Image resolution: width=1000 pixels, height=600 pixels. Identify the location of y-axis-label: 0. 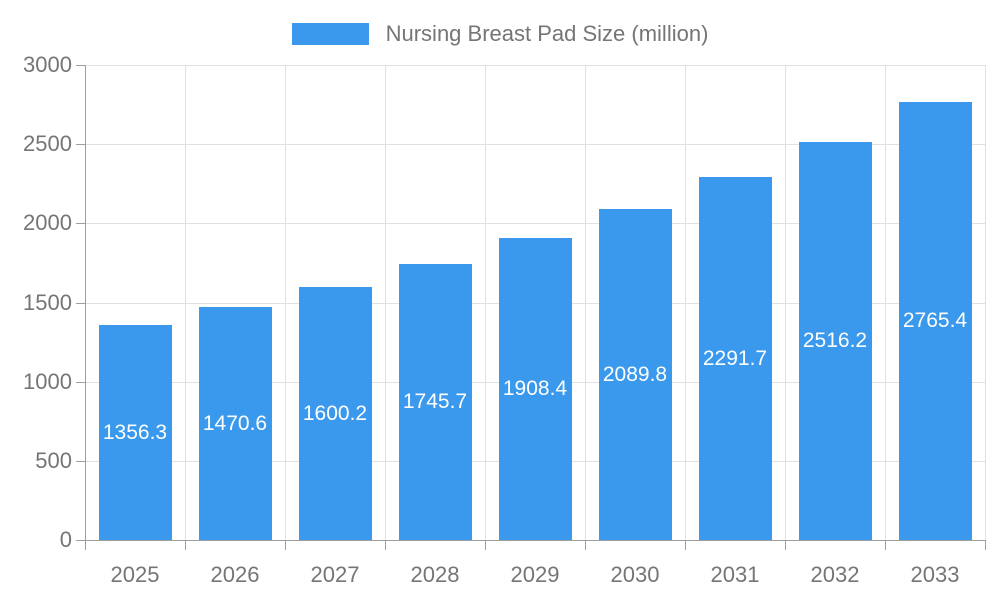
(65, 539).